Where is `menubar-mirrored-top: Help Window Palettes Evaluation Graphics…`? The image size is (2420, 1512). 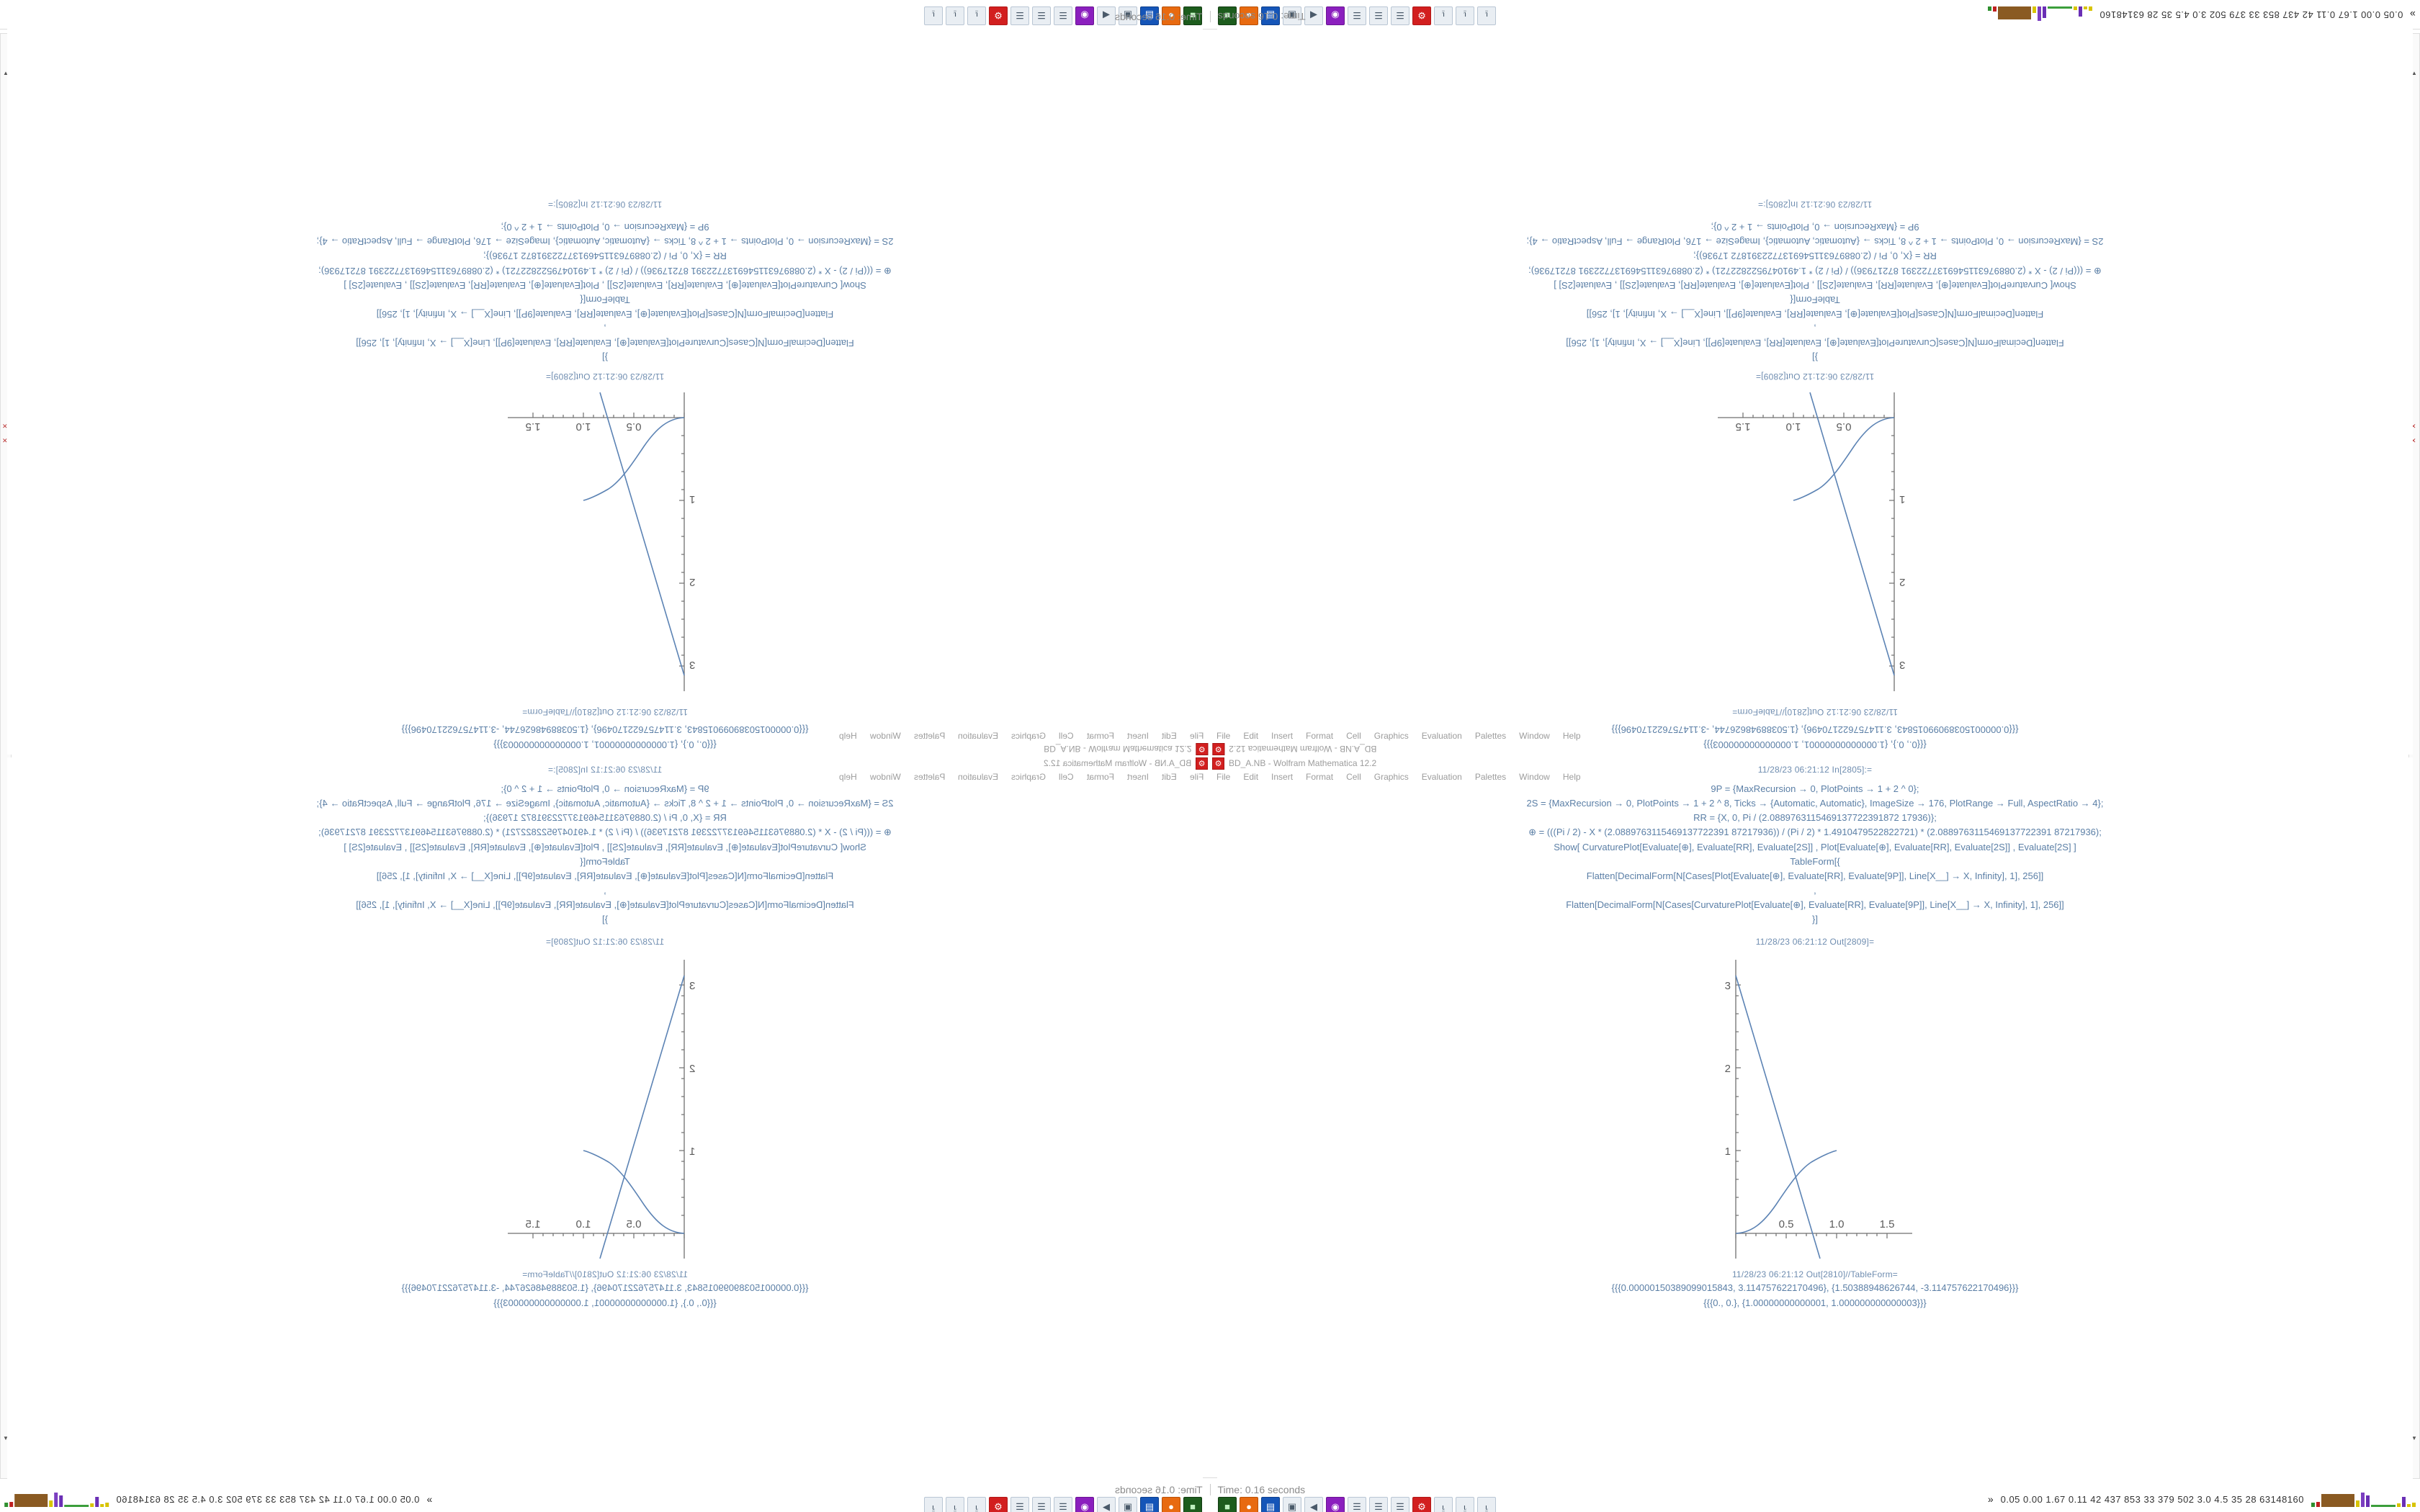 menubar-mirrored-top: Help Window Palettes Evaluation Graphics… is located at coordinates (1210, 736).